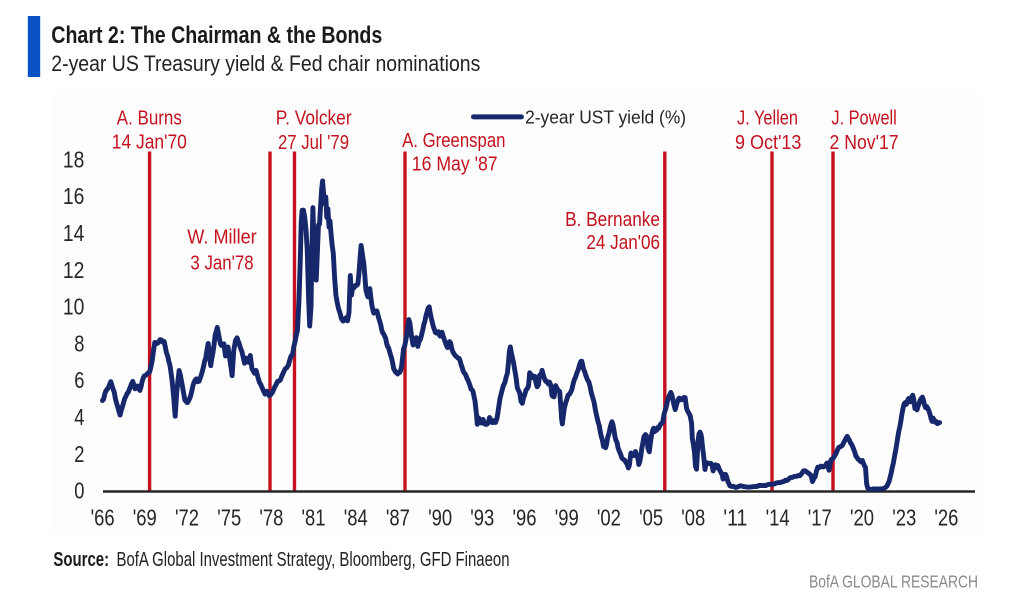 The height and width of the screenshot is (605, 1018). Describe the element at coordinates (229, 518) in the screenshot. I see `svg-text: '75` at that location.